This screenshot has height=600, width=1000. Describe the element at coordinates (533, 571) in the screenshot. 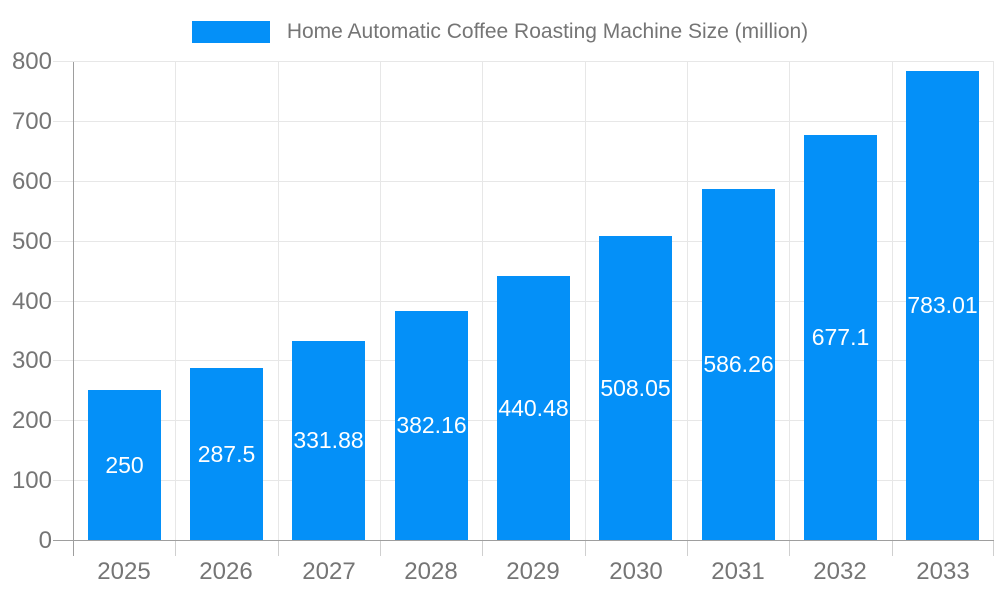

I see `x-axis-tick-label: 2029` at that location.